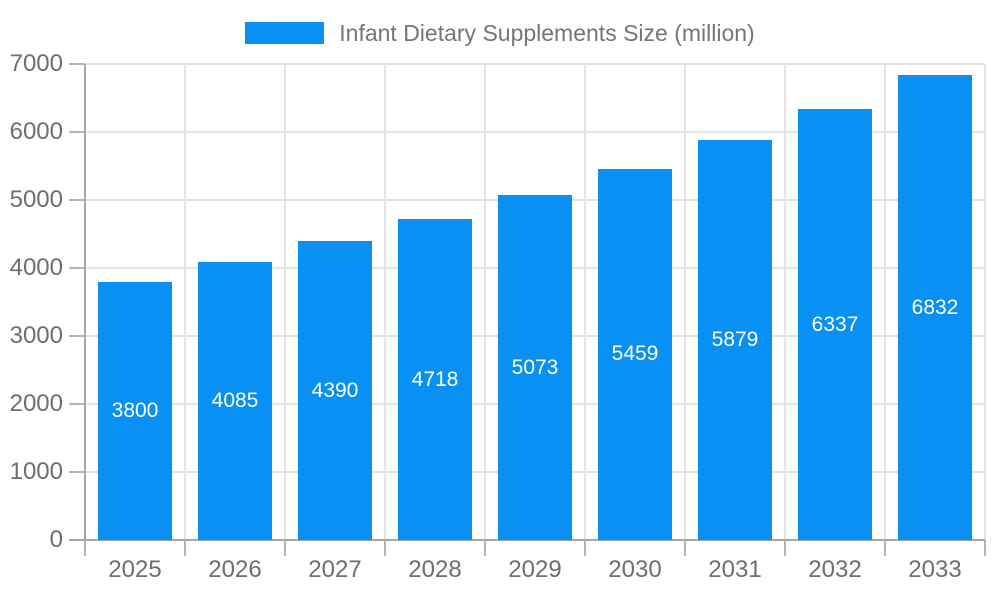 The image size is (1000, 600). Describe the element at coordinates (835, 569) in the screenshot. I see `x-axis-tick-label: 2032` at that location.